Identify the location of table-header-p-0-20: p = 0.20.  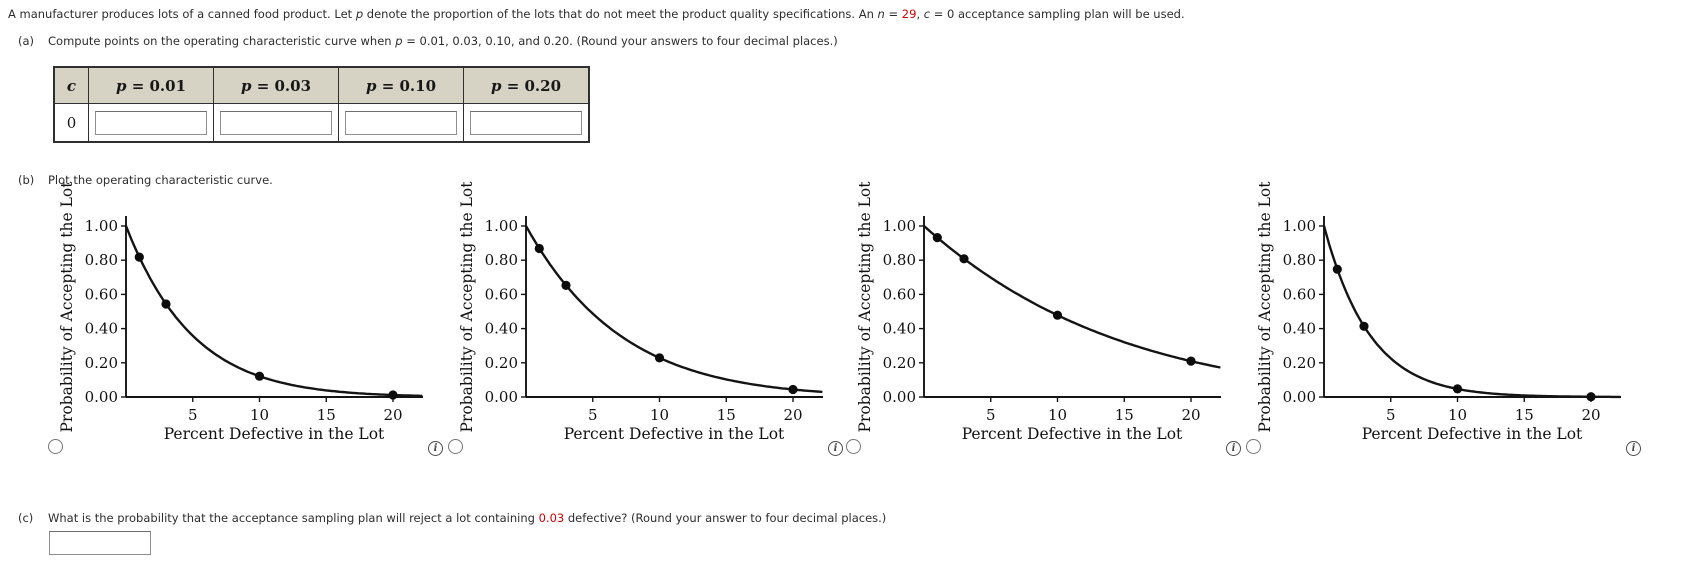
(526, 85).